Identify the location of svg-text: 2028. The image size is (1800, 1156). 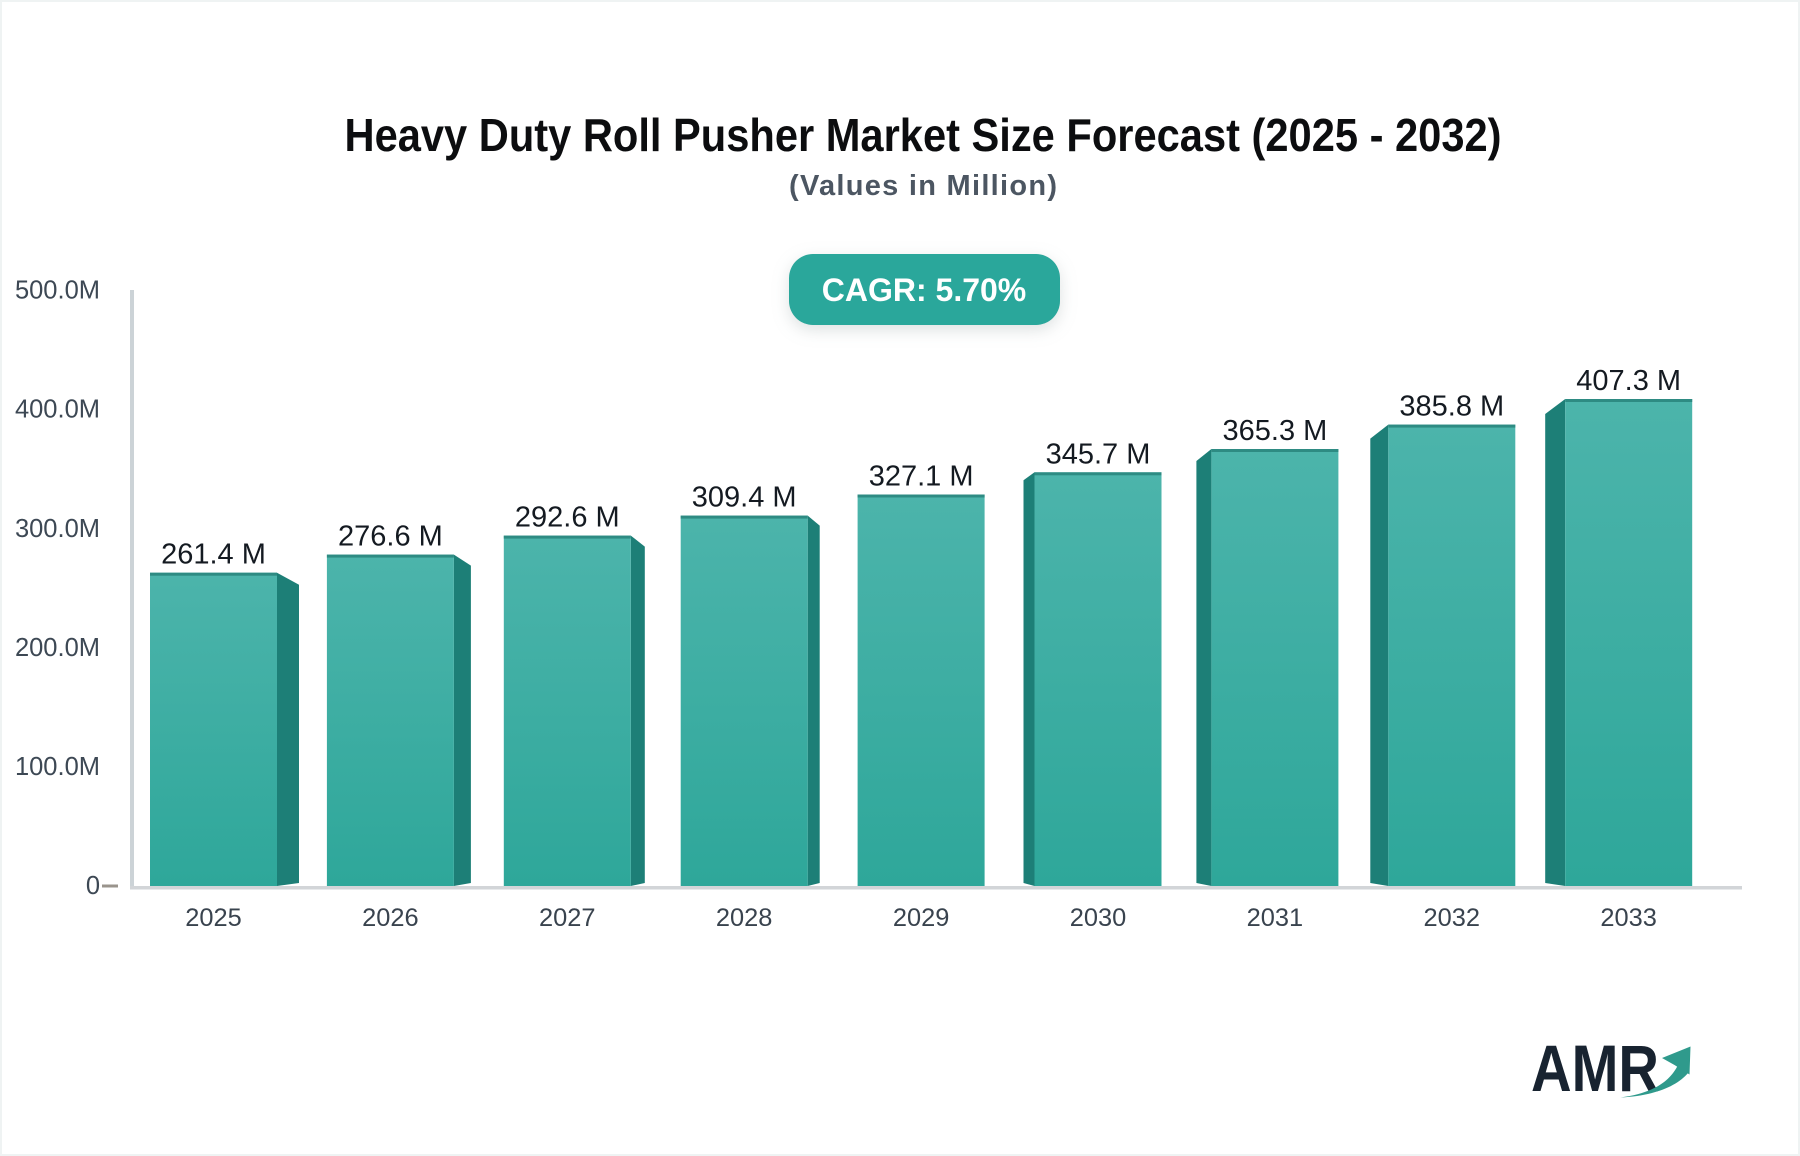
(744, 918).